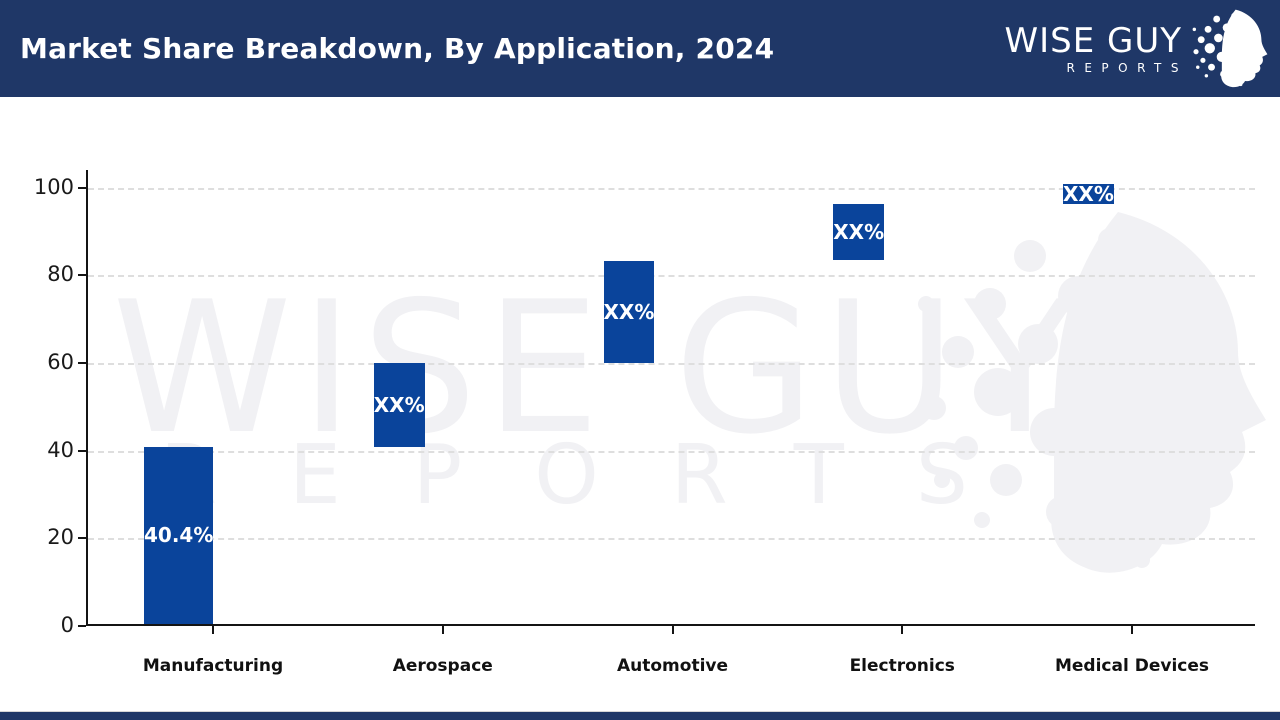 The height and width of the screenshot is (720, 1280). What do you see at coordinates (1127, 68) in the screenshot?
I see `logo-subtitle: REPORTS` at bounding box center [1127, 68].